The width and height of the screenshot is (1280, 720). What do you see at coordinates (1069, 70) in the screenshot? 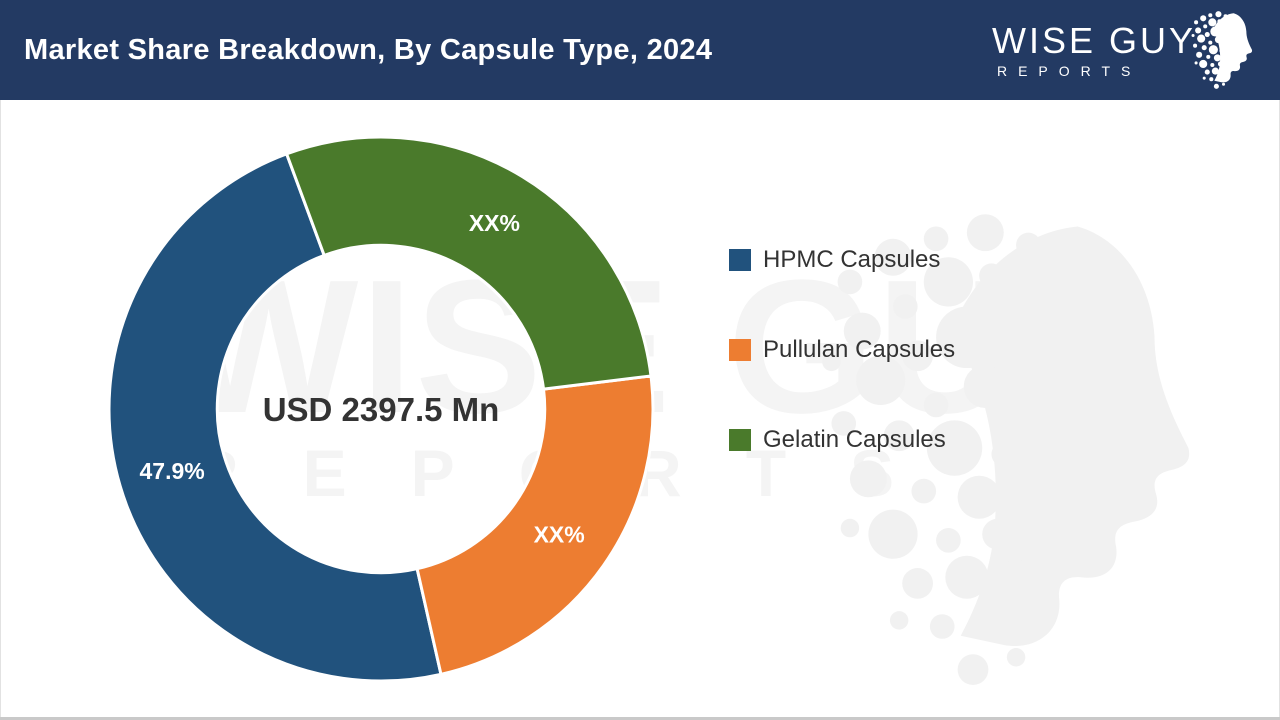
I see `logo-subtext: REPORTS` at bounding box center [1069, 70].